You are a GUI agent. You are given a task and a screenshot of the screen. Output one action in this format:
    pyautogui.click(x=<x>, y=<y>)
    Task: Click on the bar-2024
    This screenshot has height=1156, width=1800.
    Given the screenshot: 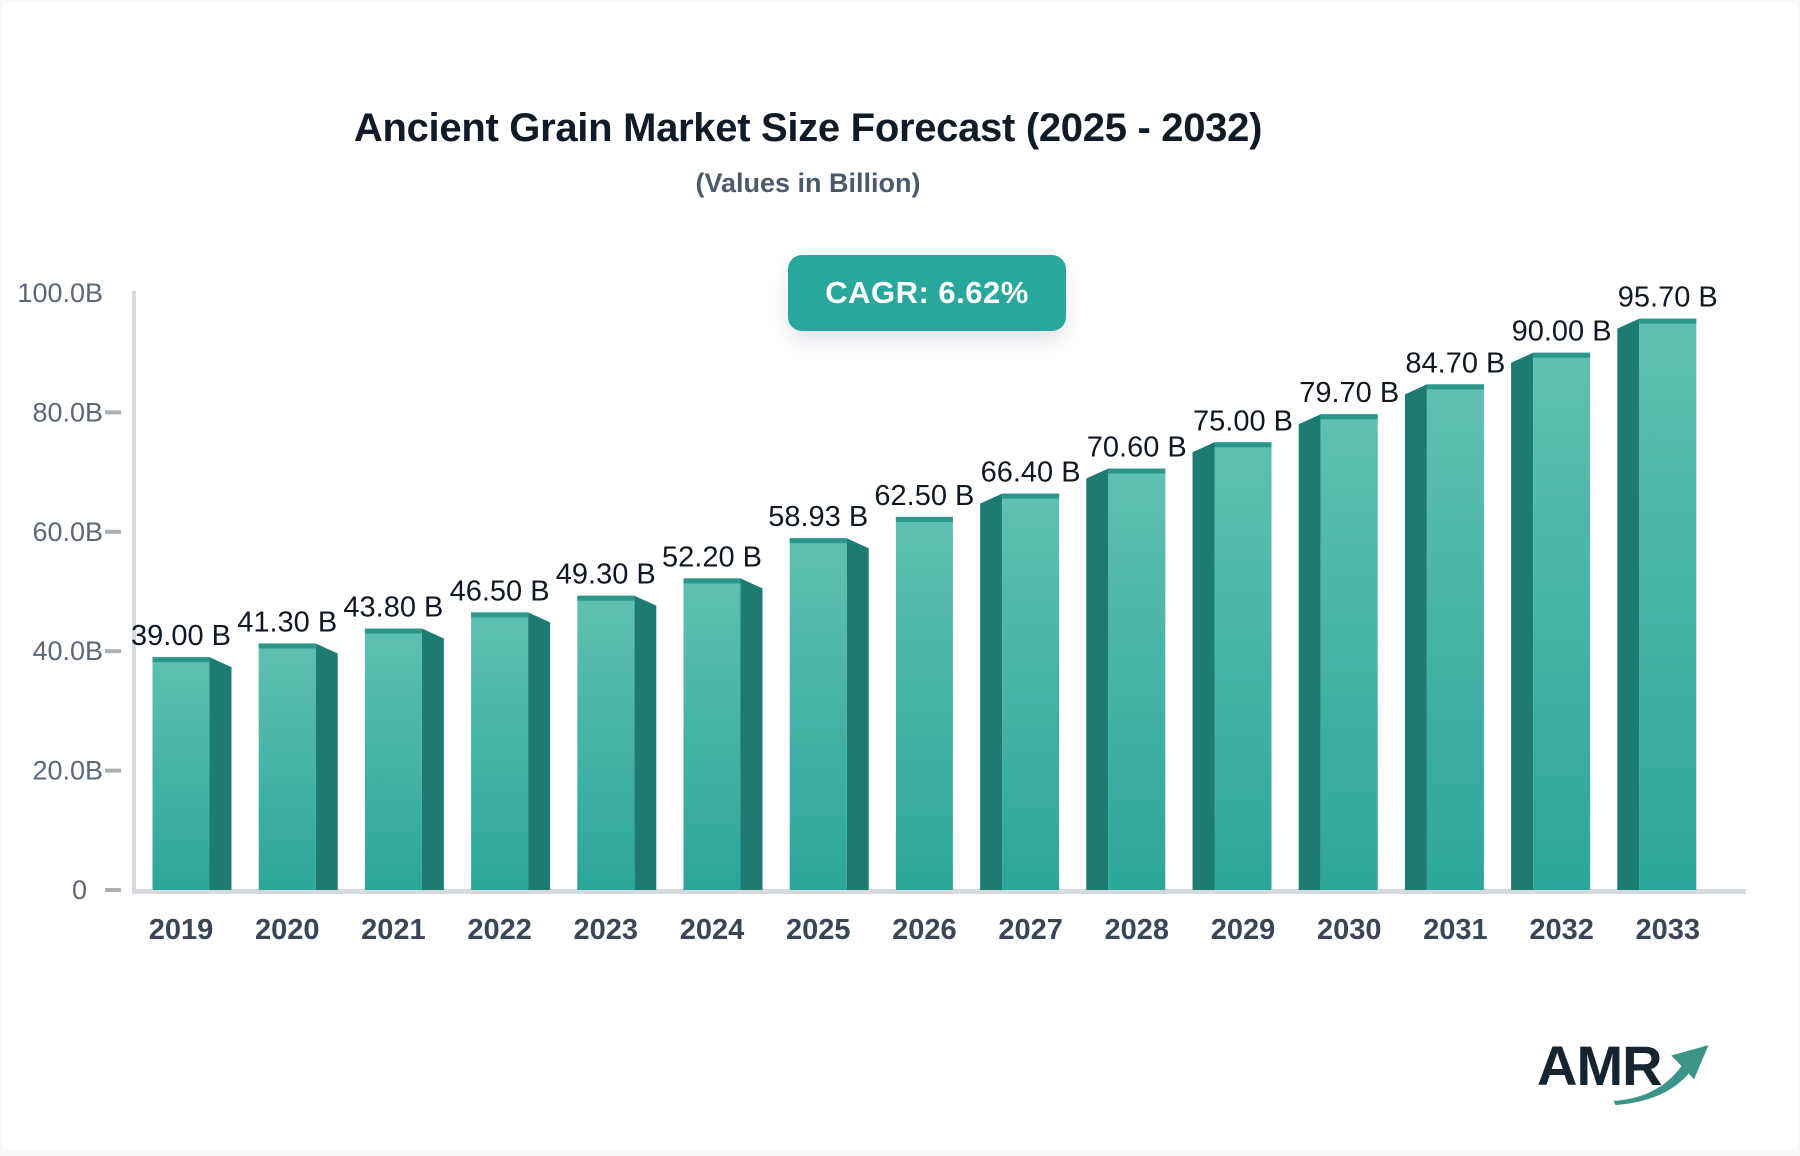 What is the action you would take?
    pyautogui.click(x=723, y=734)
    